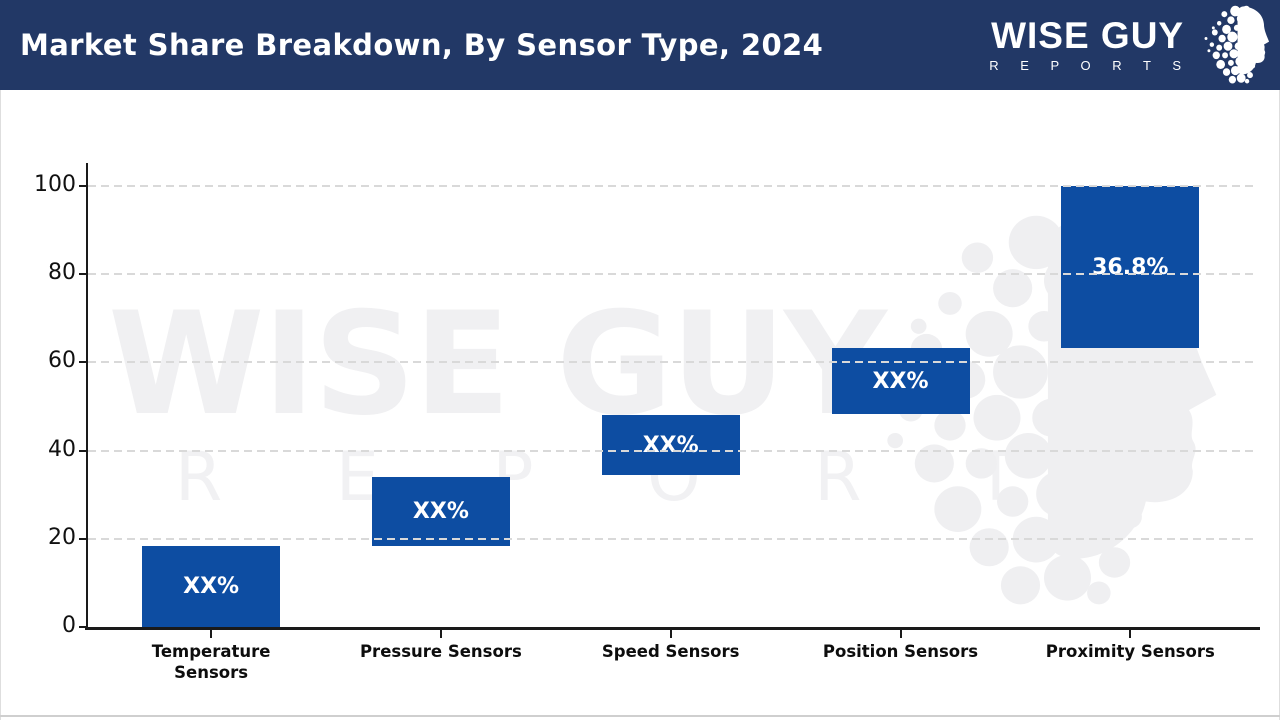 The height and width of the screenshot is (720, 1280). What do you see at coordinates (62, 449) in the screenshot?
I see `y-tick-label: 40` at bounding box center [62, 449].